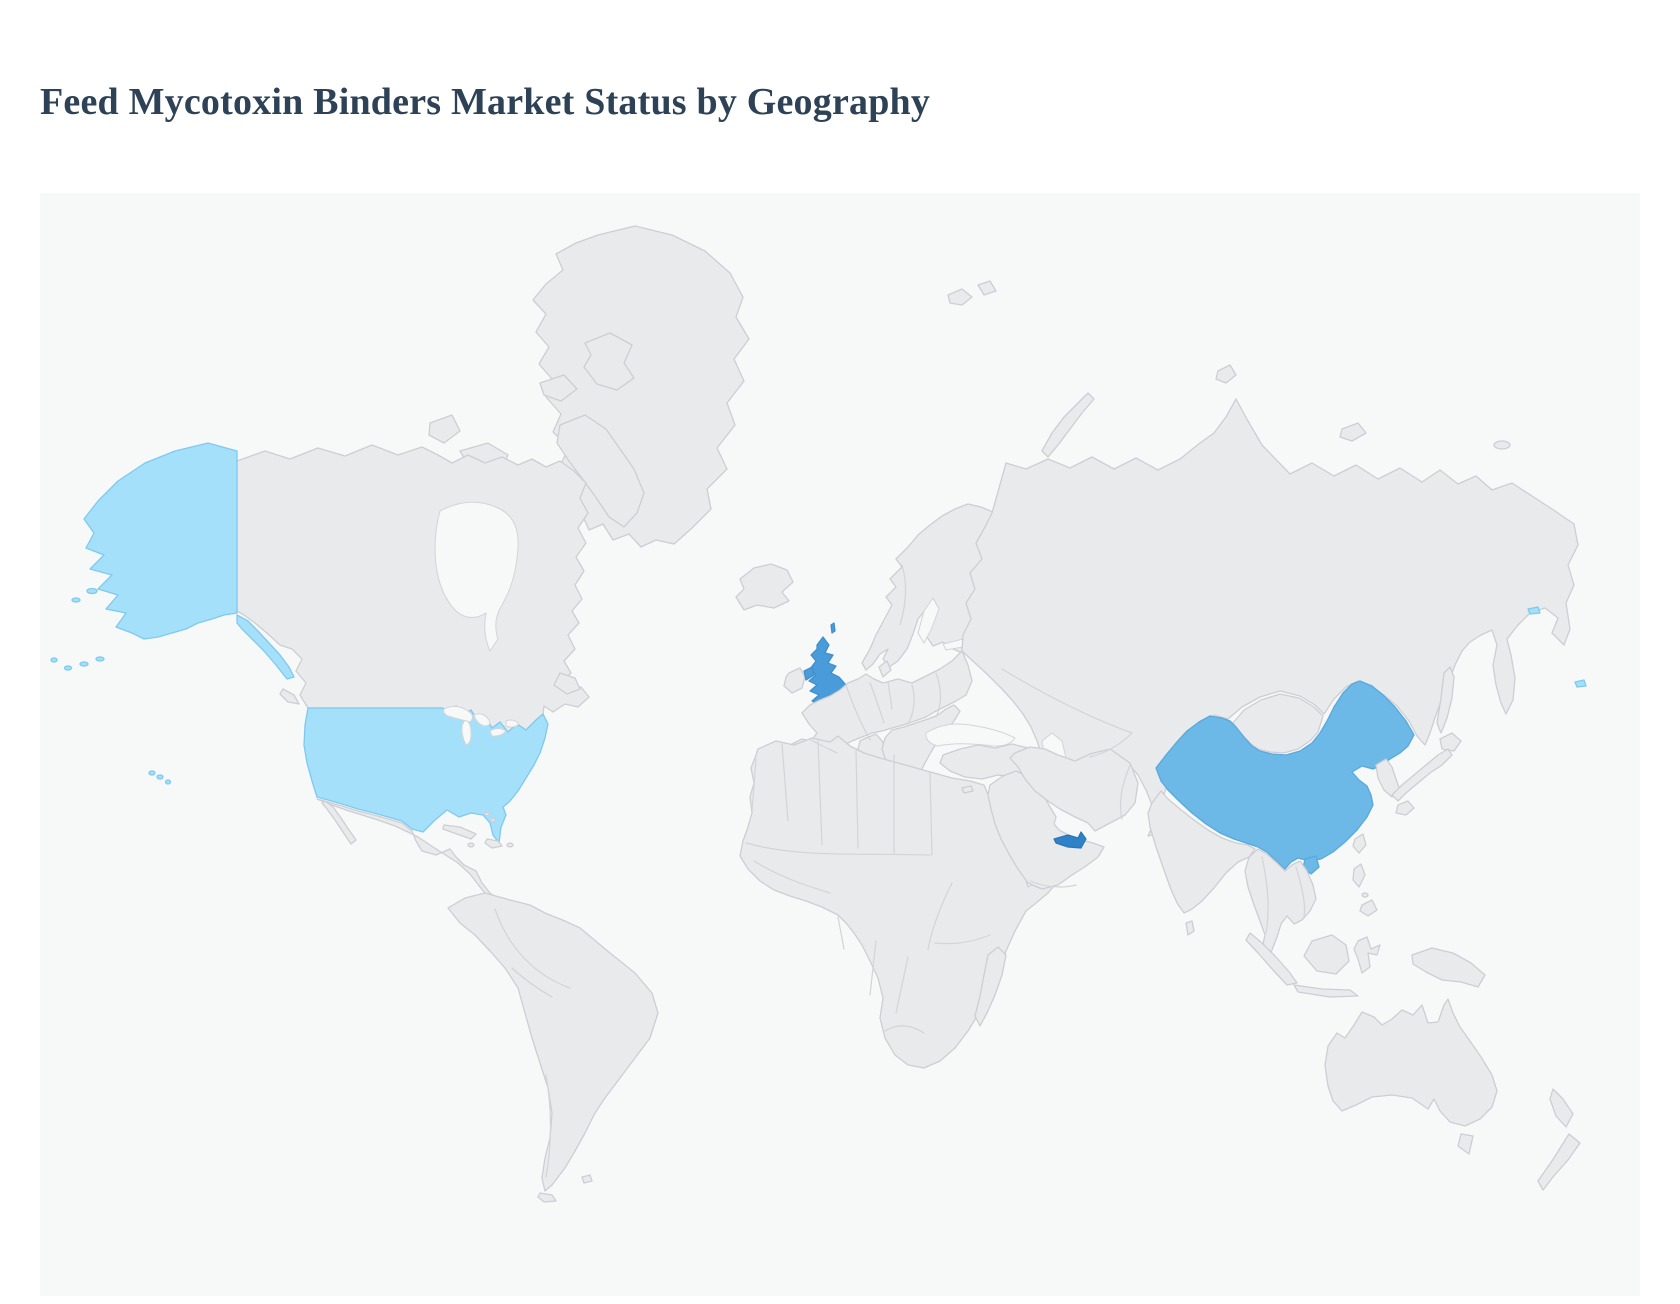 This screenshot has width=1680, height=1304. I want to click on country-indonesia-sulawesi, so click(1367, 955).